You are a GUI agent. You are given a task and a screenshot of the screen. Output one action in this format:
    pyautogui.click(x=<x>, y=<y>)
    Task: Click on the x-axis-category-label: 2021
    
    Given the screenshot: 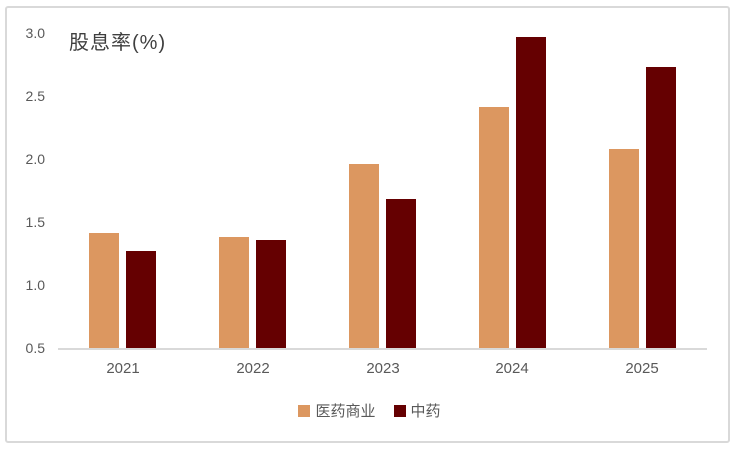 What is the action you would take?
    pyautogui.click(x=123, y=368)
    